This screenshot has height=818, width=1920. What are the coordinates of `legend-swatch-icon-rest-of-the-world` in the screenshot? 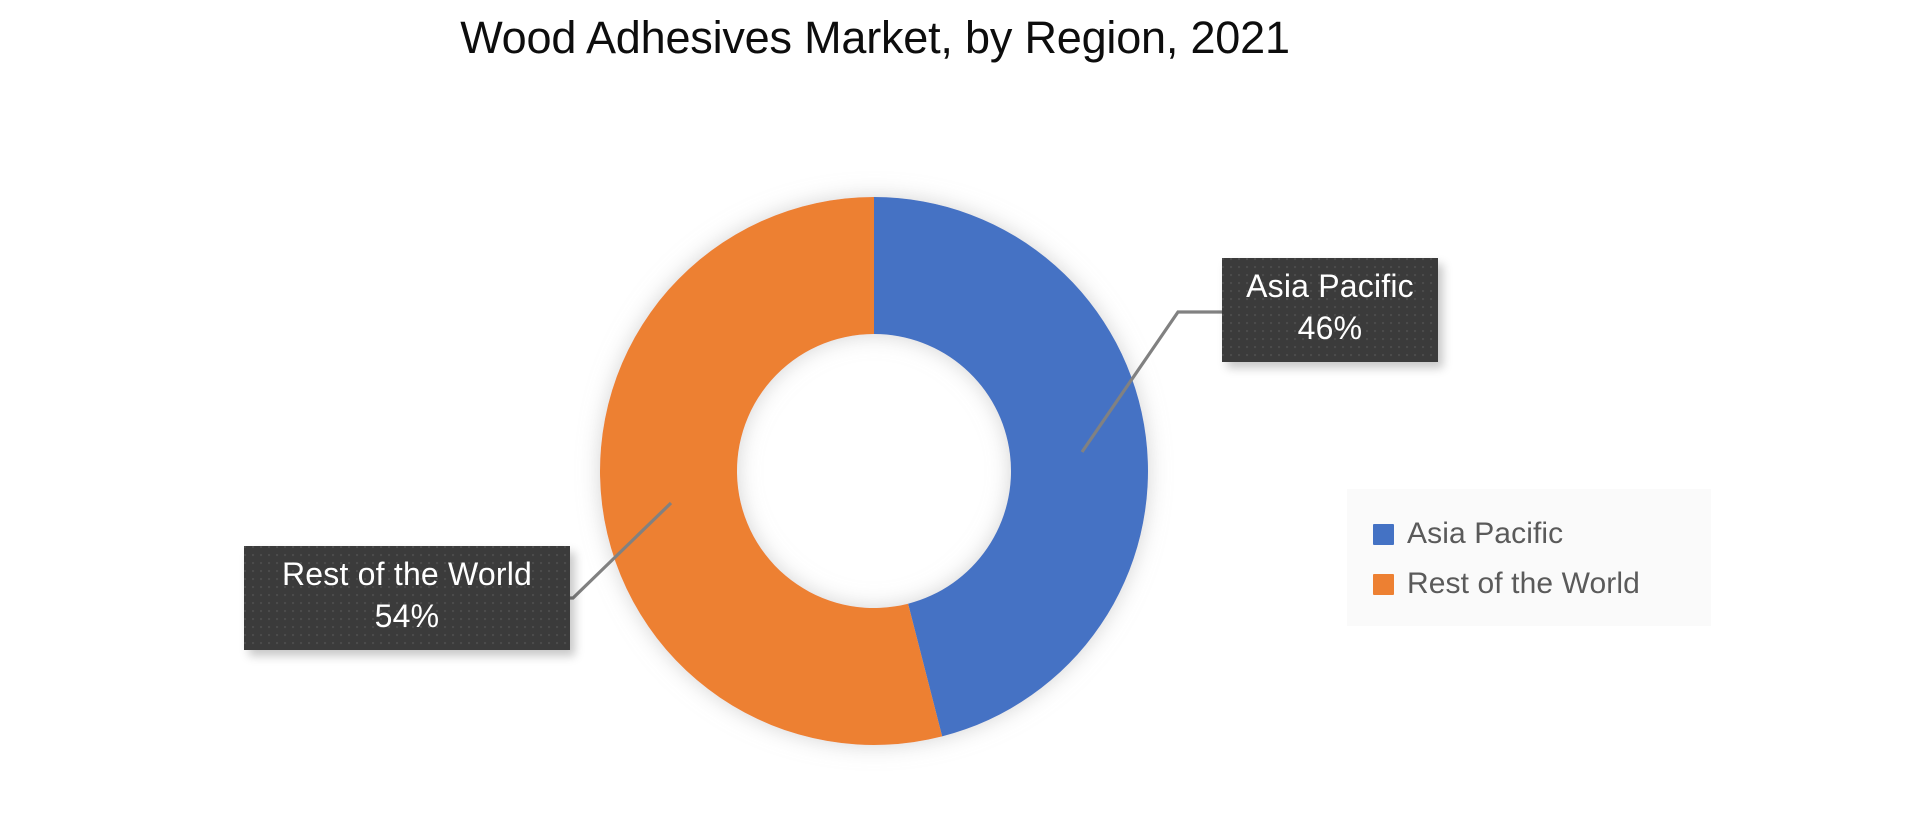 It's located at (1383, 584).